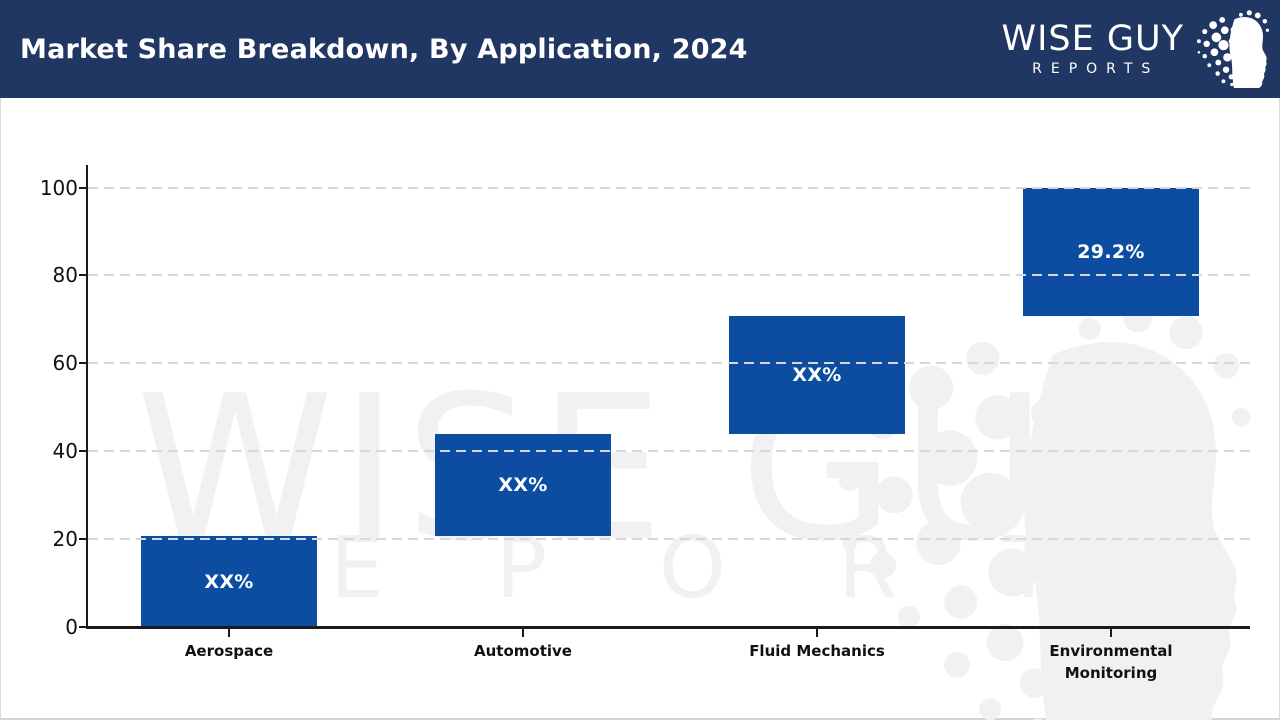 The height and width of the screenshot is (720, 1280). What do you see at coordinates (65, 539) in the screenshot?
I see `y-tick-label-20: 20` at bounding box center [65, 539].